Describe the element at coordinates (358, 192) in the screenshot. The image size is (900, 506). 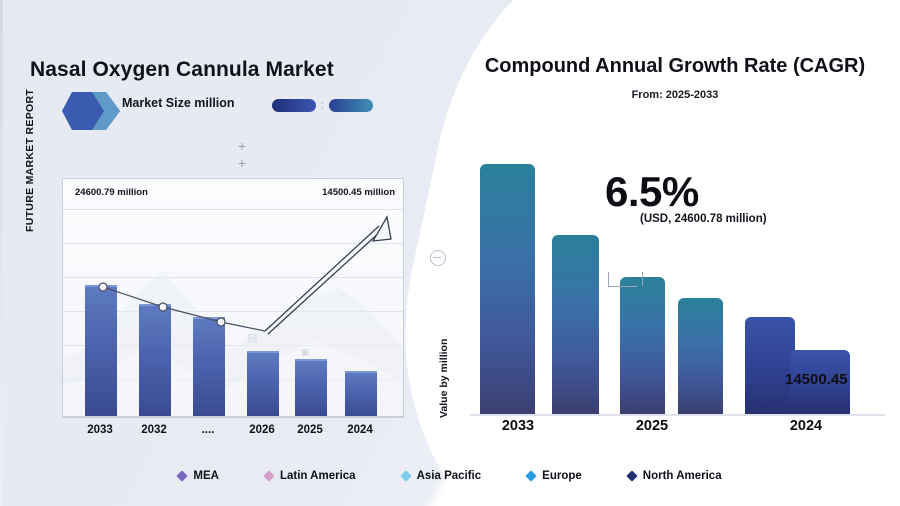
I see `chart-tag-right: 14500.45 million` at that location.